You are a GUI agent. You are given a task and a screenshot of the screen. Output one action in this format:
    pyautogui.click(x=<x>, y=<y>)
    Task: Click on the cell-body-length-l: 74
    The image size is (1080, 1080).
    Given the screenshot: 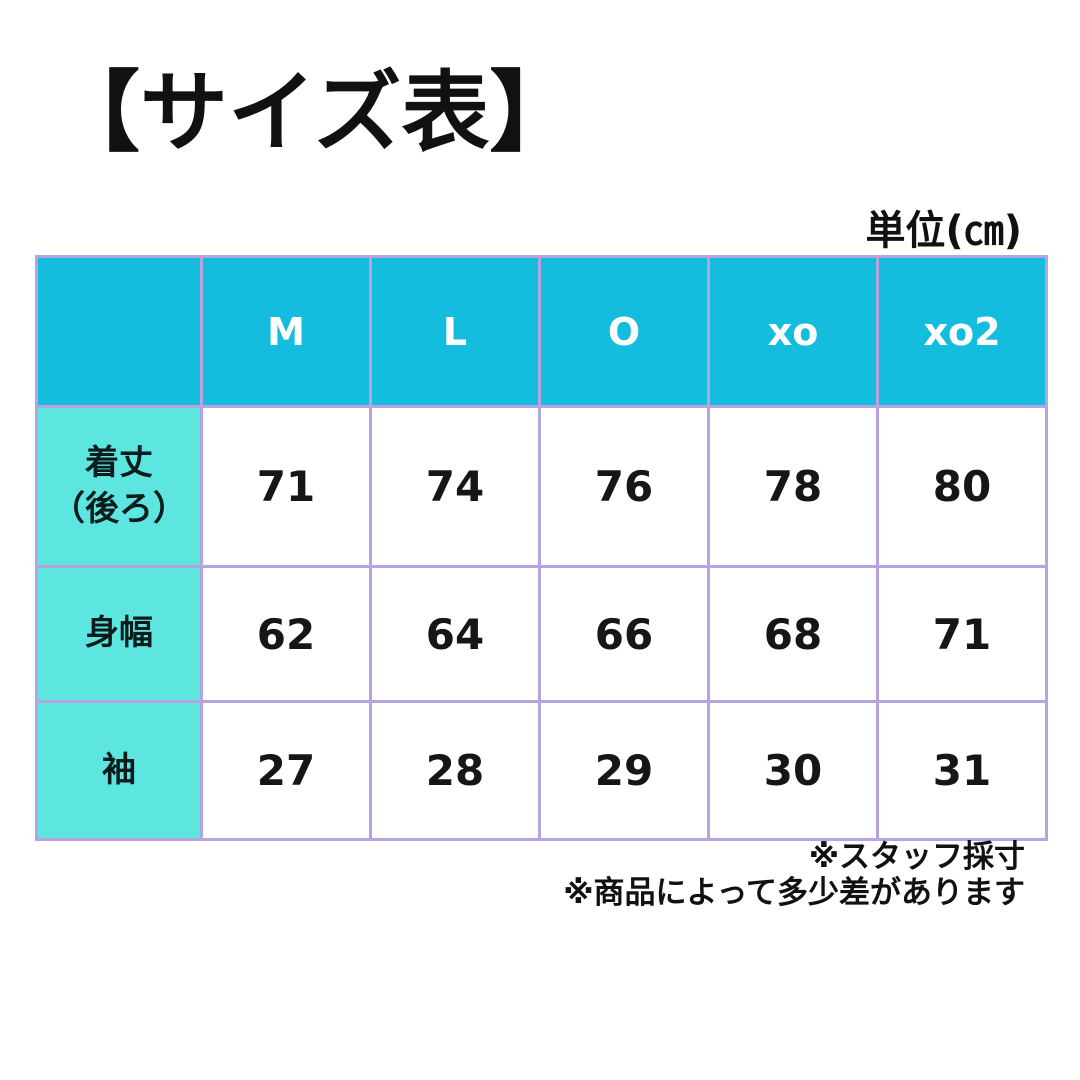 What is the action you would take?
    pyautogui.click(x=455, y=486)
    